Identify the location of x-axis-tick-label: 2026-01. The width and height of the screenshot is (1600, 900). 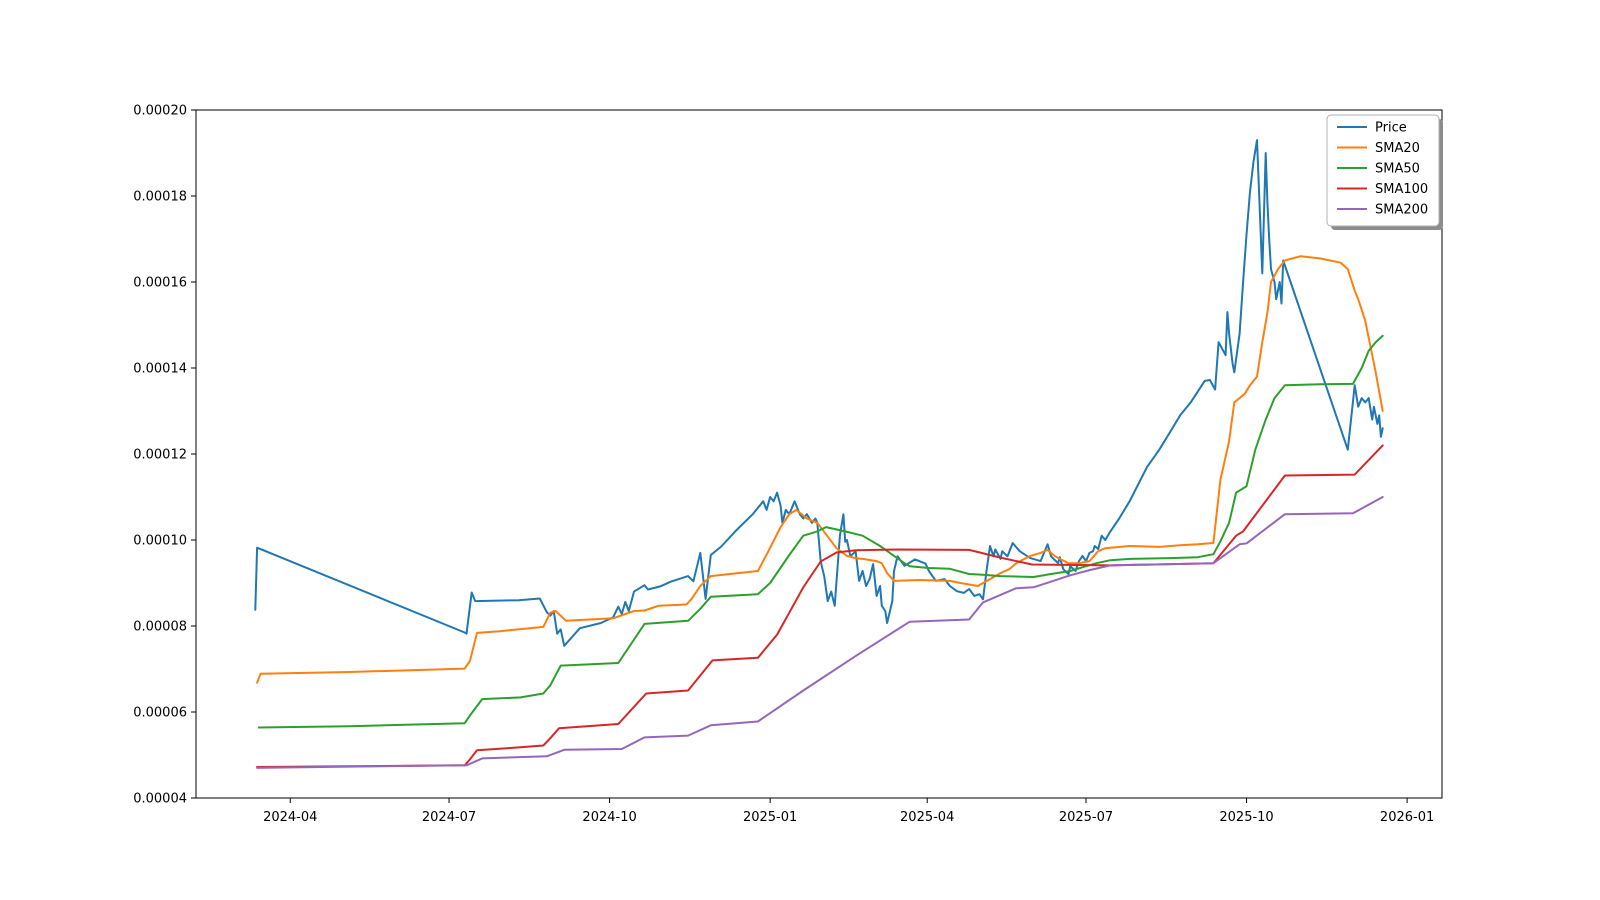
(1407, 817).